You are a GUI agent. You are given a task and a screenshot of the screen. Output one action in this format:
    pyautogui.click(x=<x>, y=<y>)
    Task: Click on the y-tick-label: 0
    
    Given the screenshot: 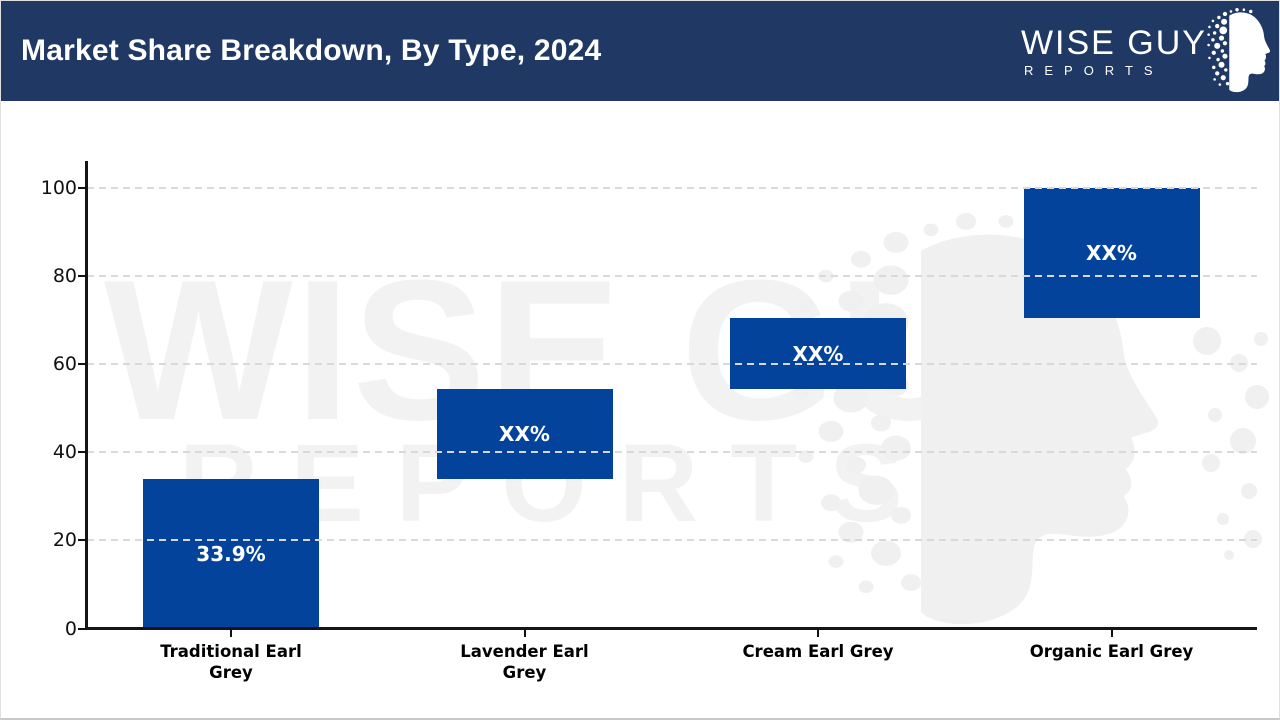 What is the action you would take?
    pyautogui.click(x=70, y=628)
    